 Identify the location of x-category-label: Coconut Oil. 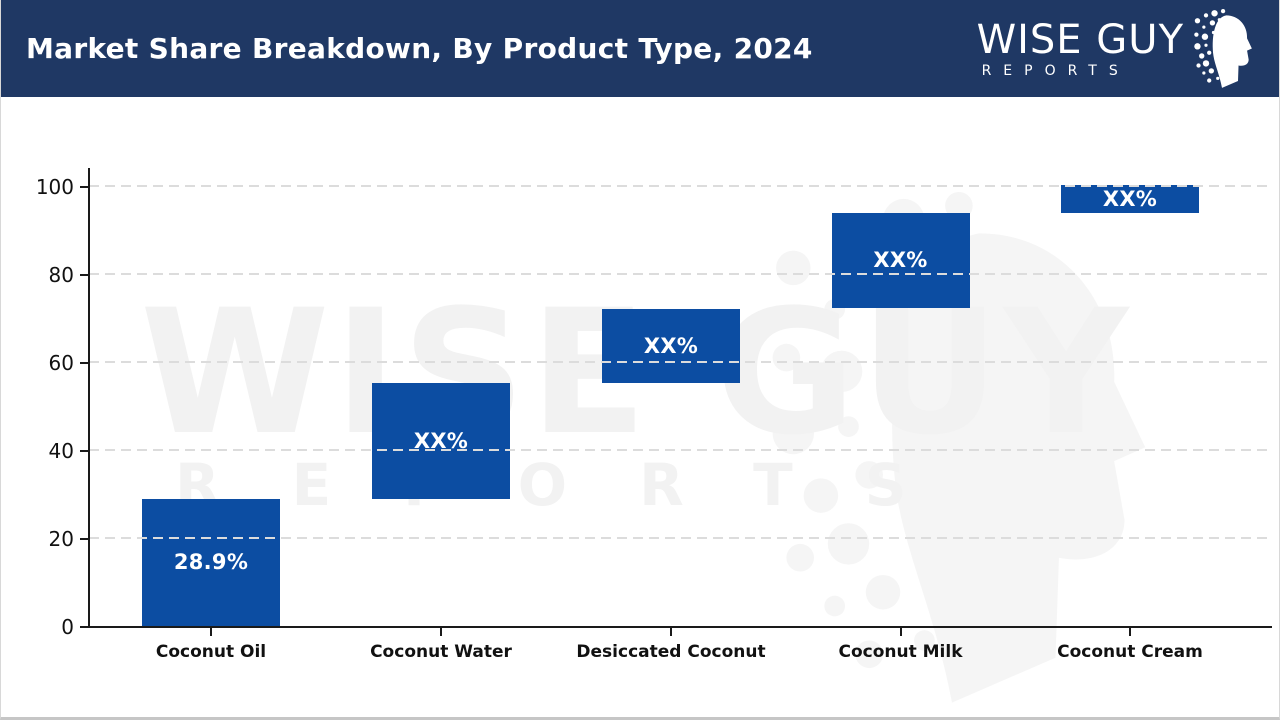
(211, 652).